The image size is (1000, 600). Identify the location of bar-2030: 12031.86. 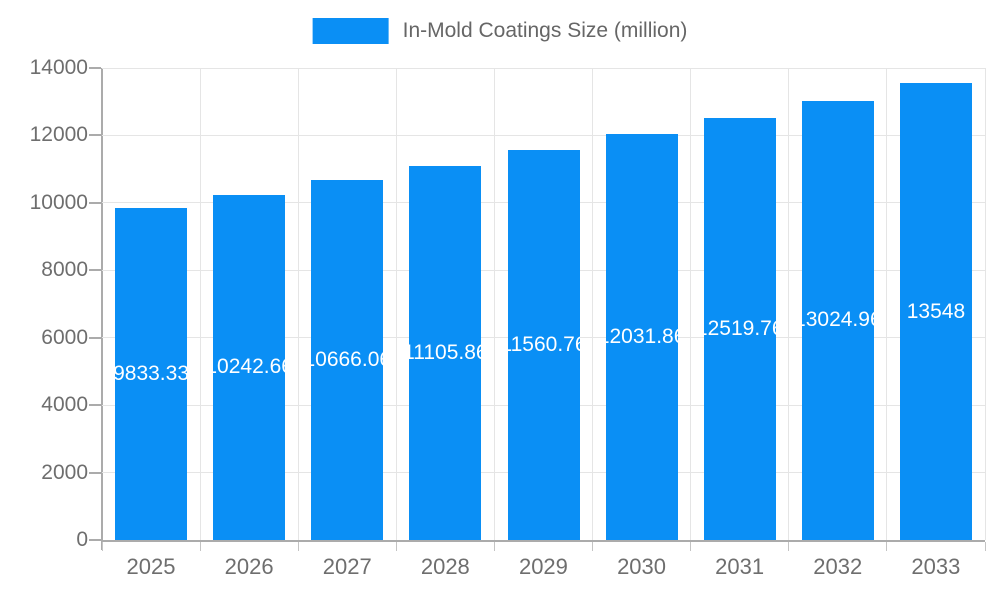
(641, 337).